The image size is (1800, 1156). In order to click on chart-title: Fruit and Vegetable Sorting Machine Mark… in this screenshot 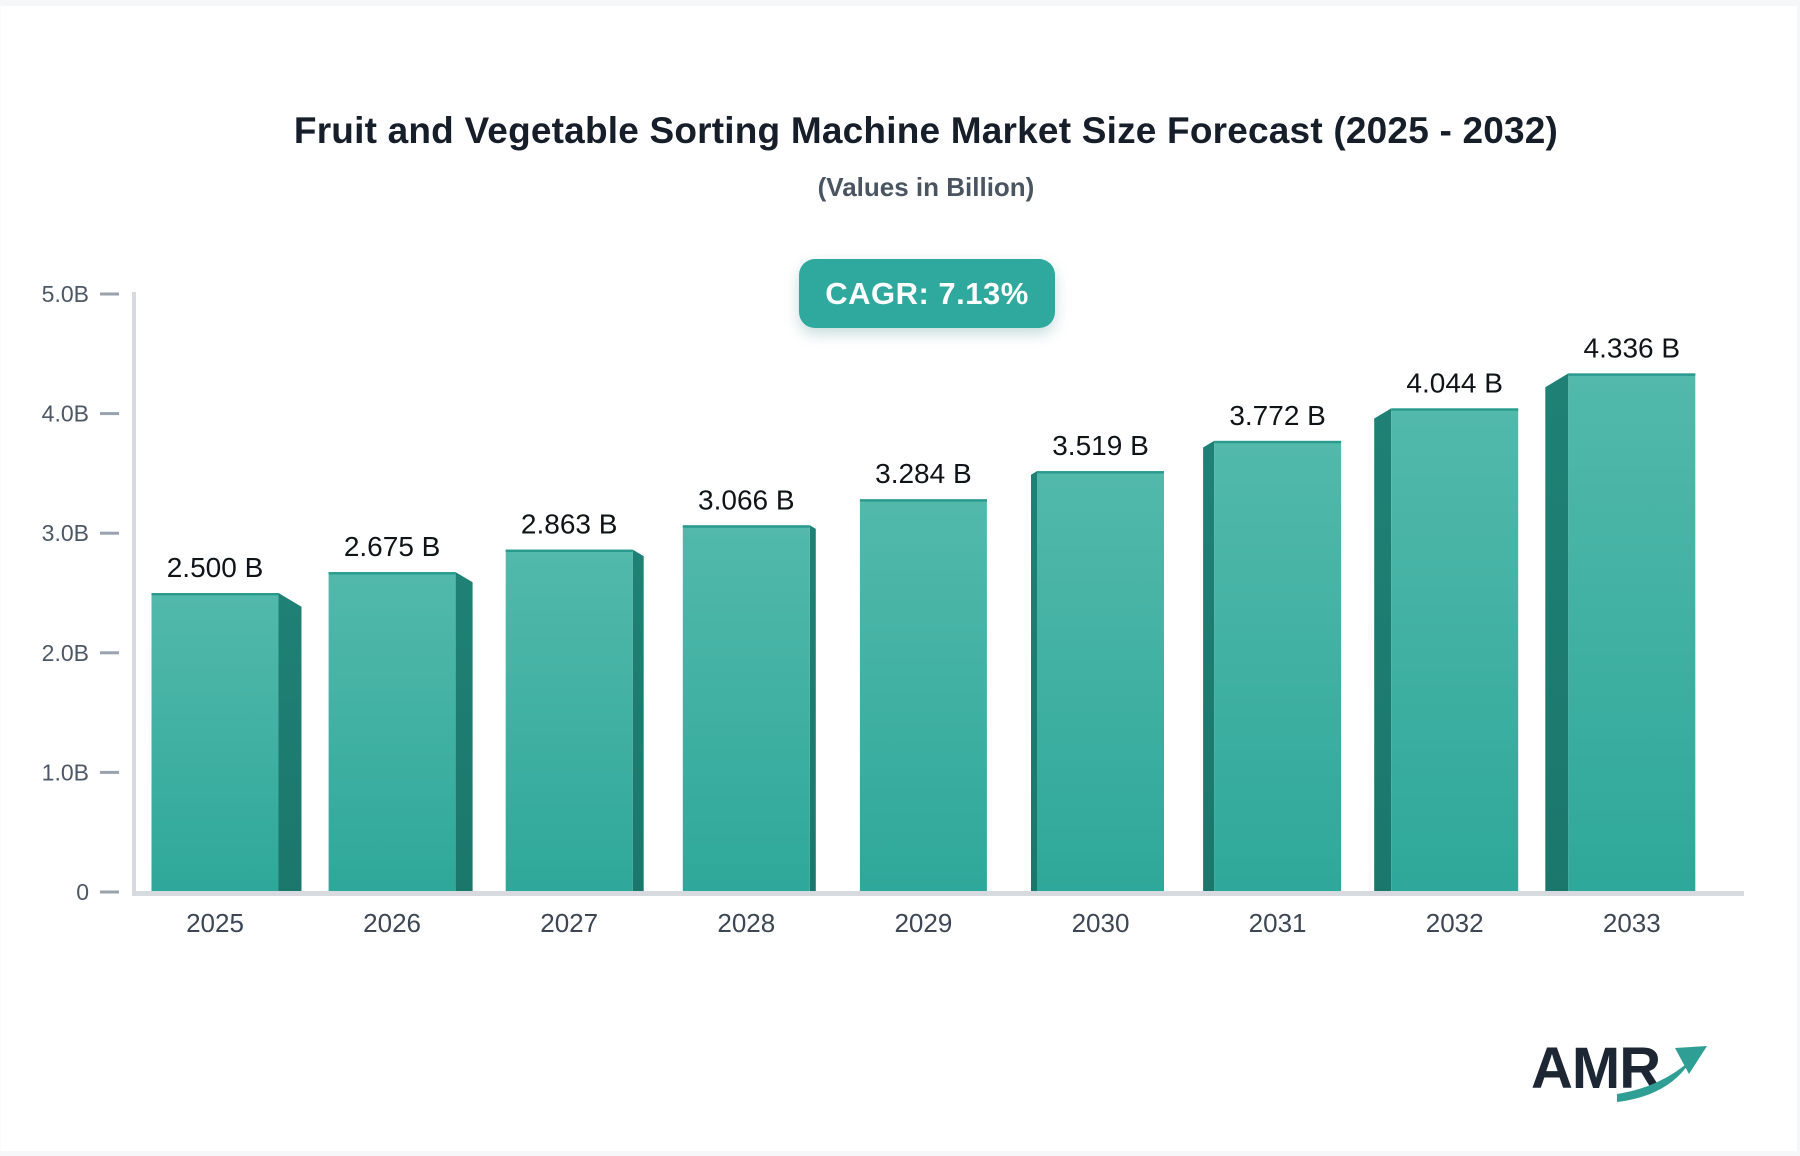, I will do `click(926, 130)`.